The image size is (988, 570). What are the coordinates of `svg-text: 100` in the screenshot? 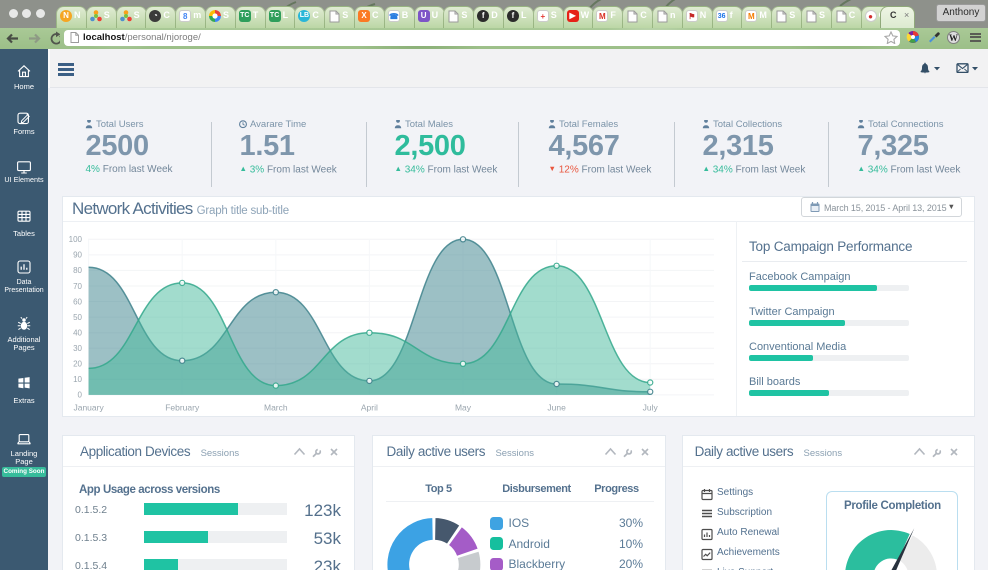 It's located at (76, 239).